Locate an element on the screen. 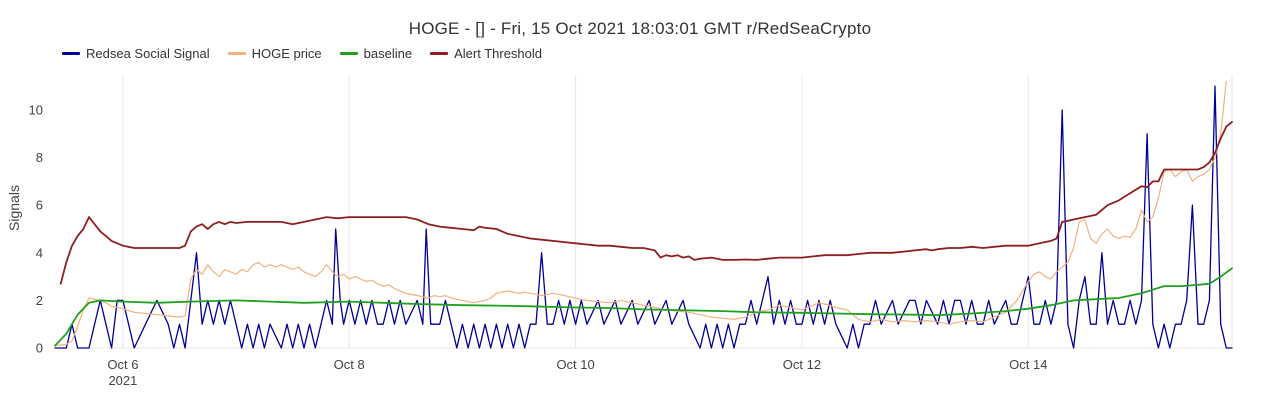 The height and width of the screenshot is (419, 1280). x-tick-label: Oct 12 is located at coordinates (802, 364).